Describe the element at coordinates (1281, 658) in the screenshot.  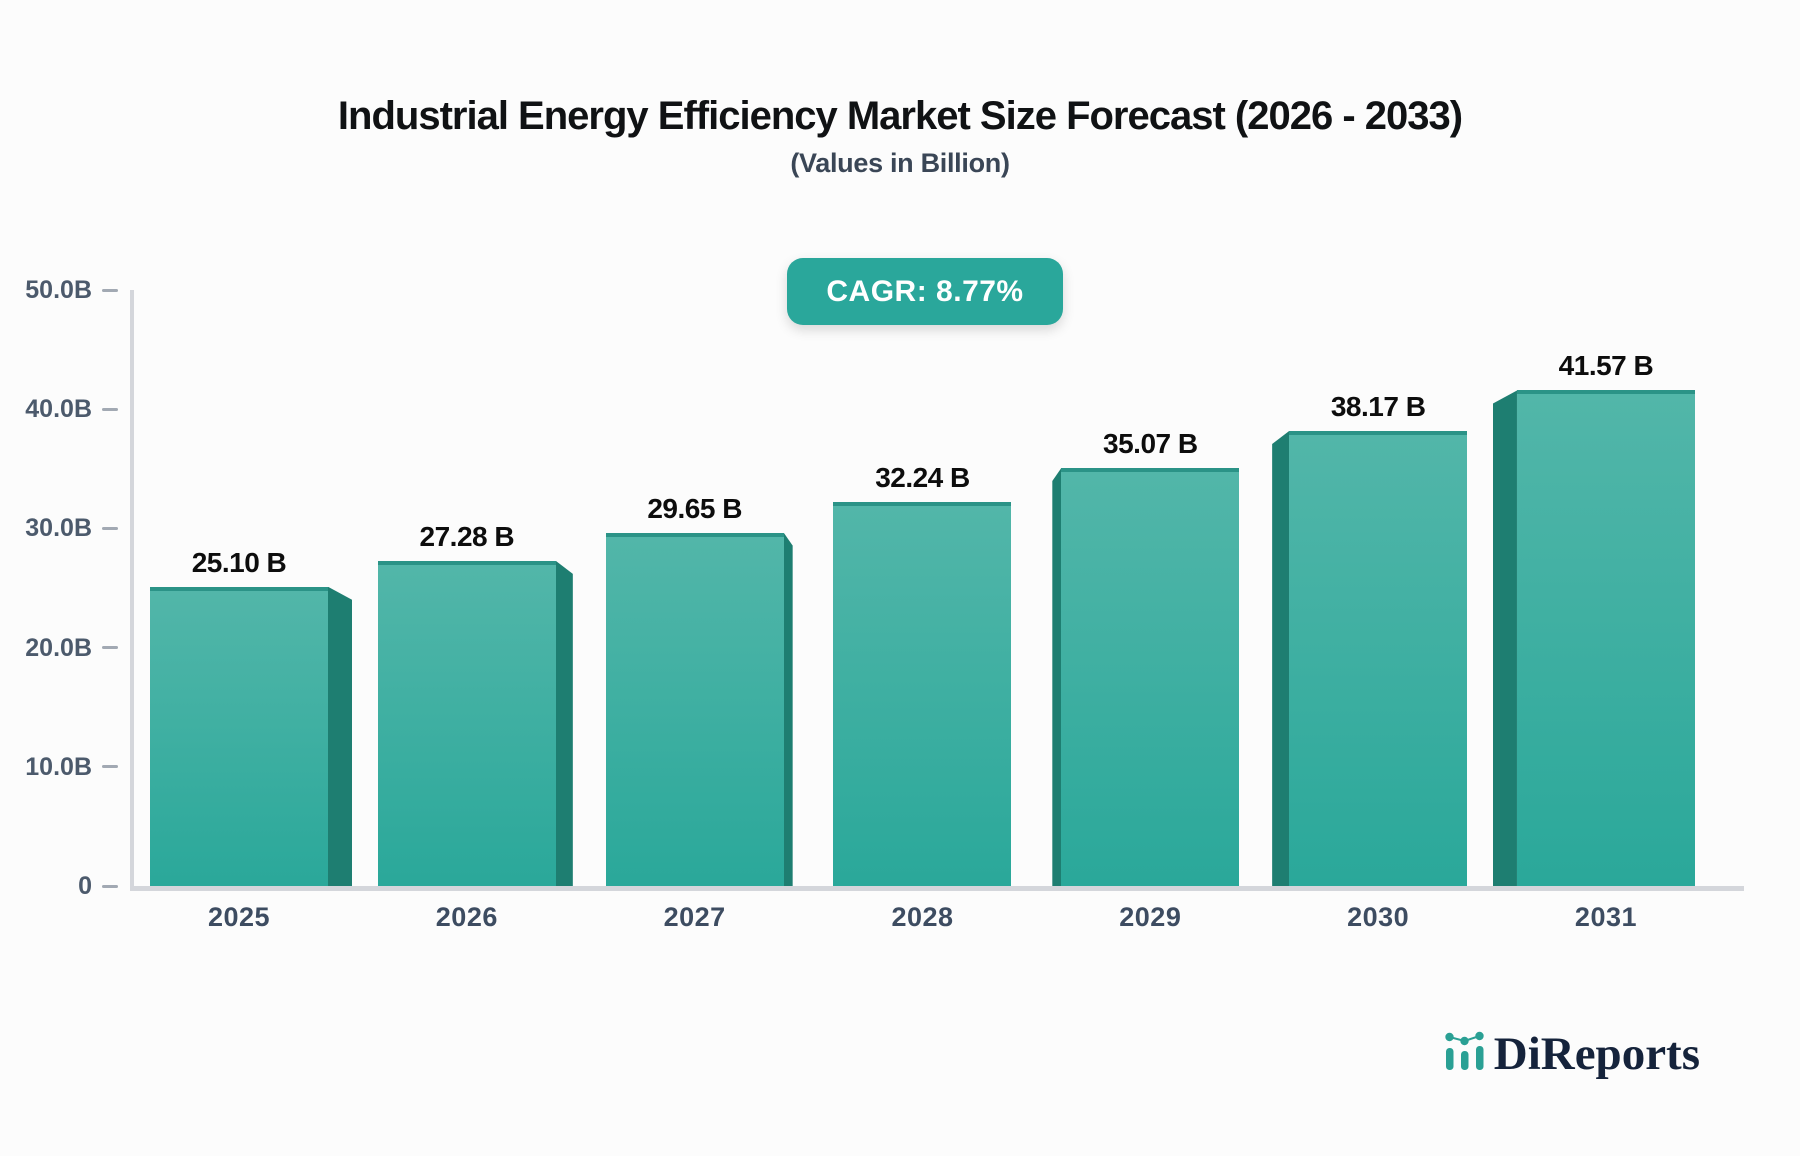
I see `bar-side-2030` at that location.